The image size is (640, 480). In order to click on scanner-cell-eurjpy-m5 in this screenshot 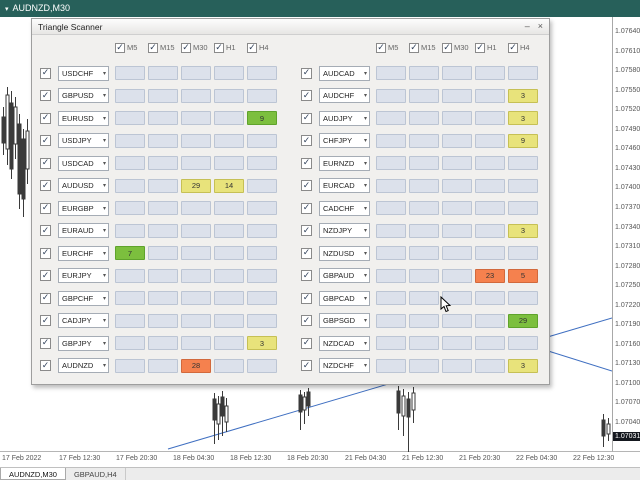, I will do `click(130, 275)`.